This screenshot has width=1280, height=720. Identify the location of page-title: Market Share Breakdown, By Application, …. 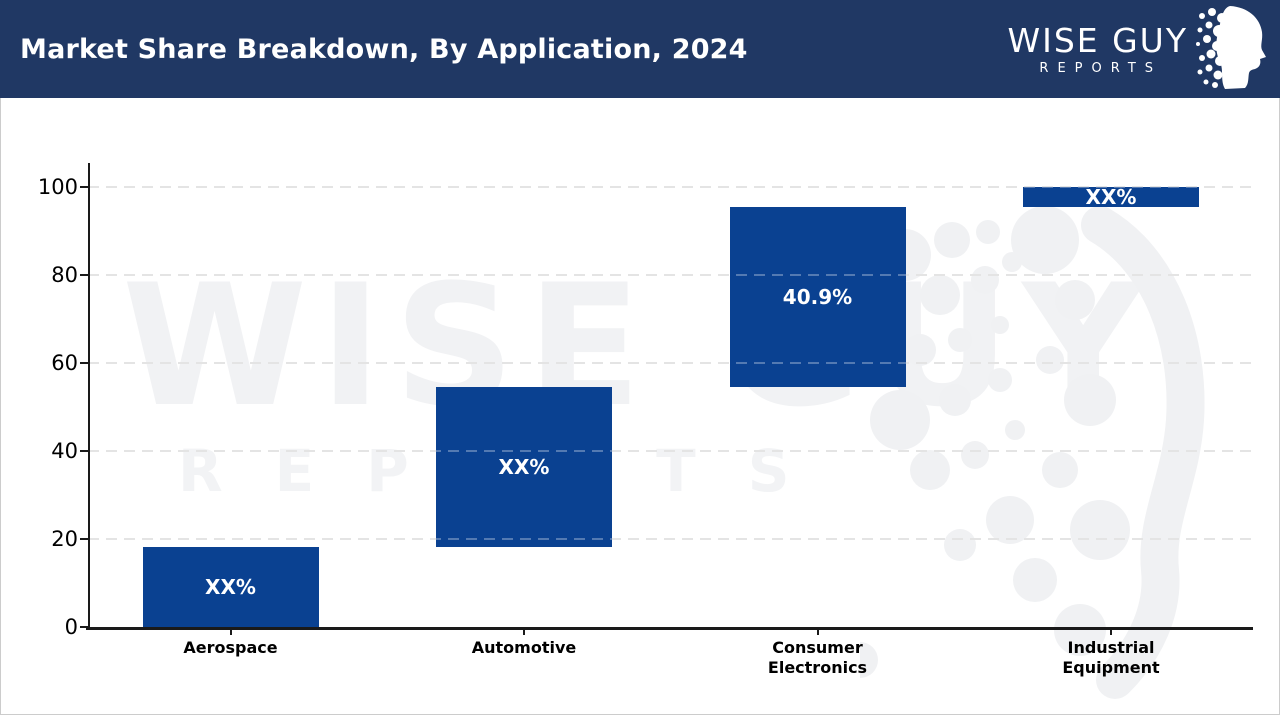
(384, 49).